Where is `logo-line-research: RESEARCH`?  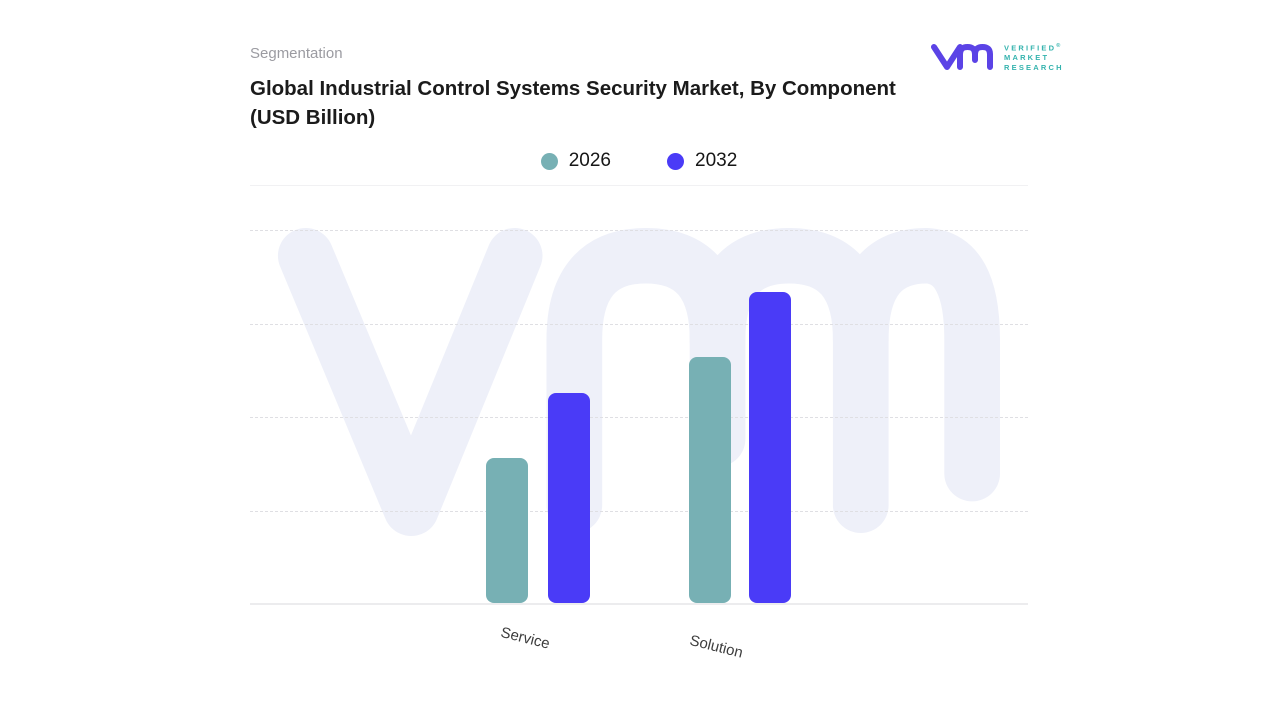
logo-line-research: RESEARCH is located at coordinates (1034, 67).